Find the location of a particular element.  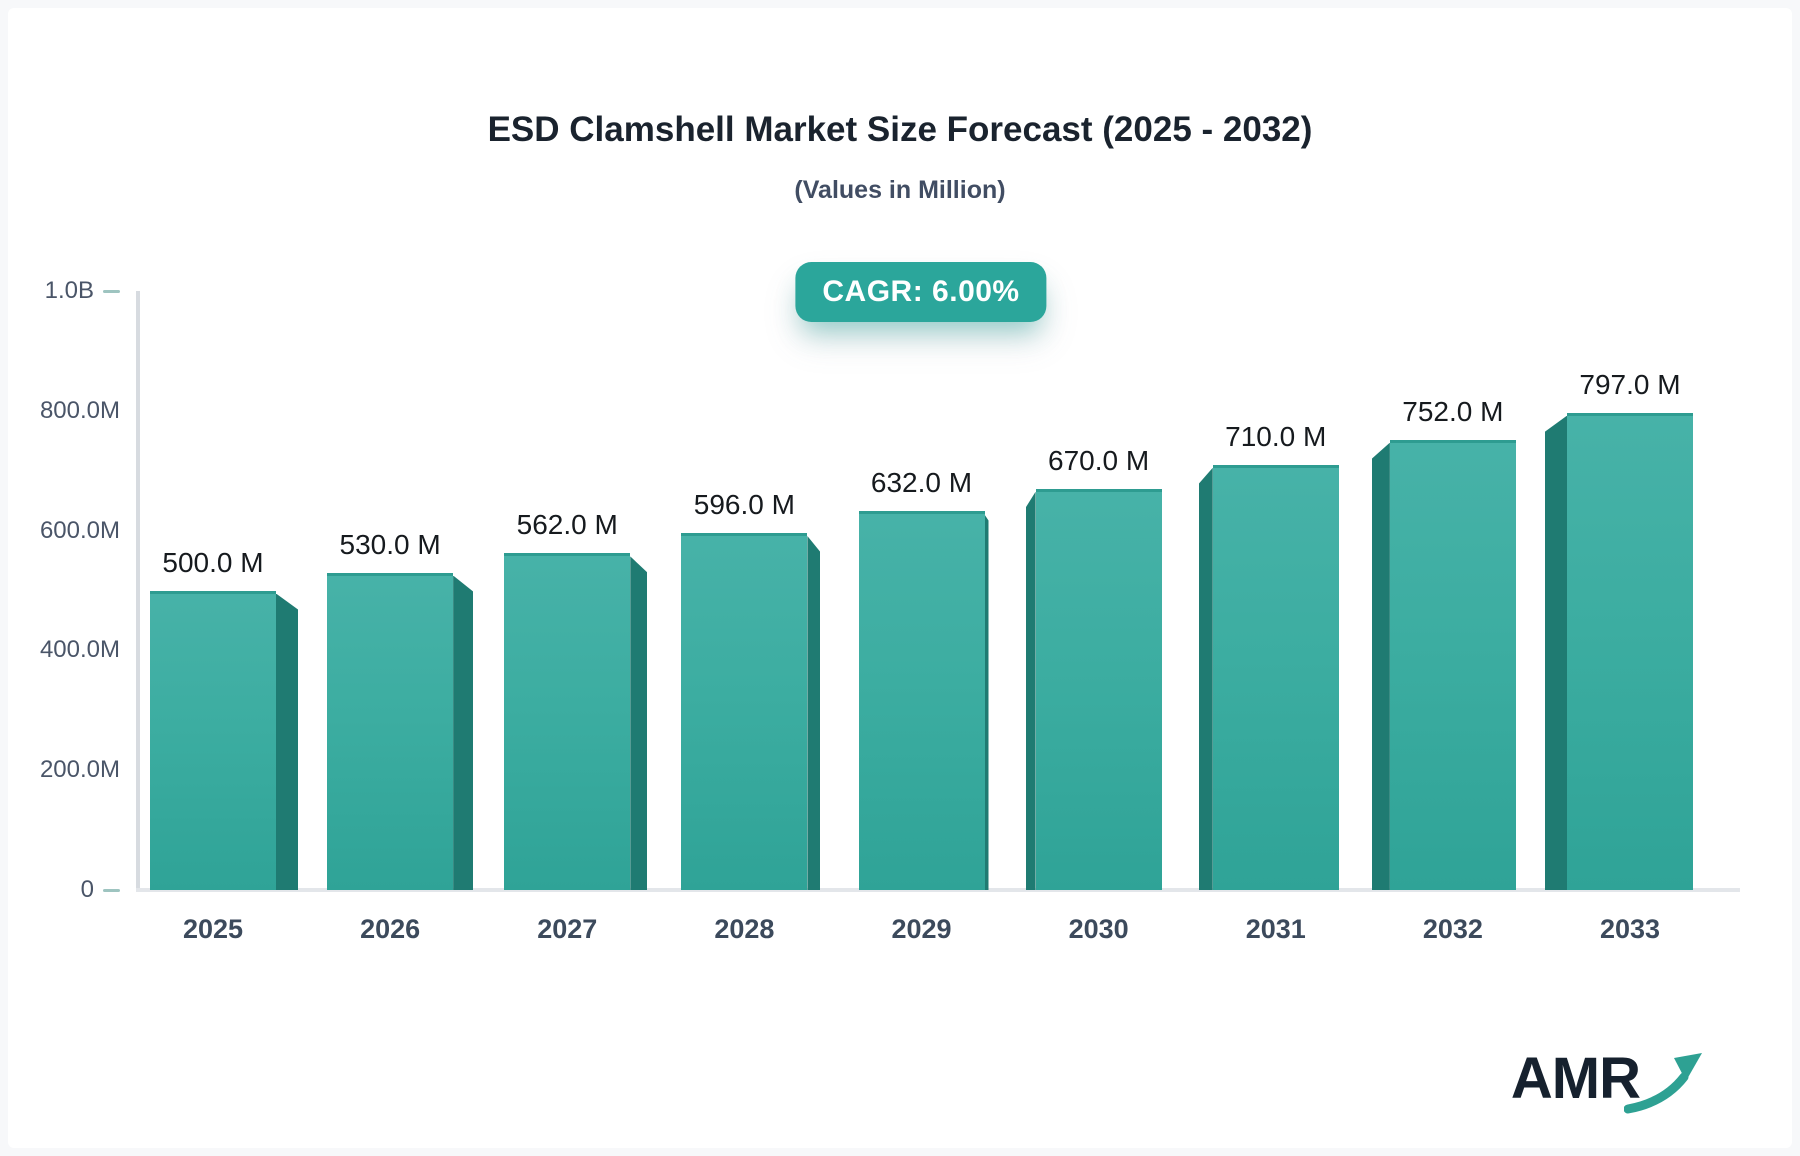

bar-2026 is located at coordinates (400, 731).